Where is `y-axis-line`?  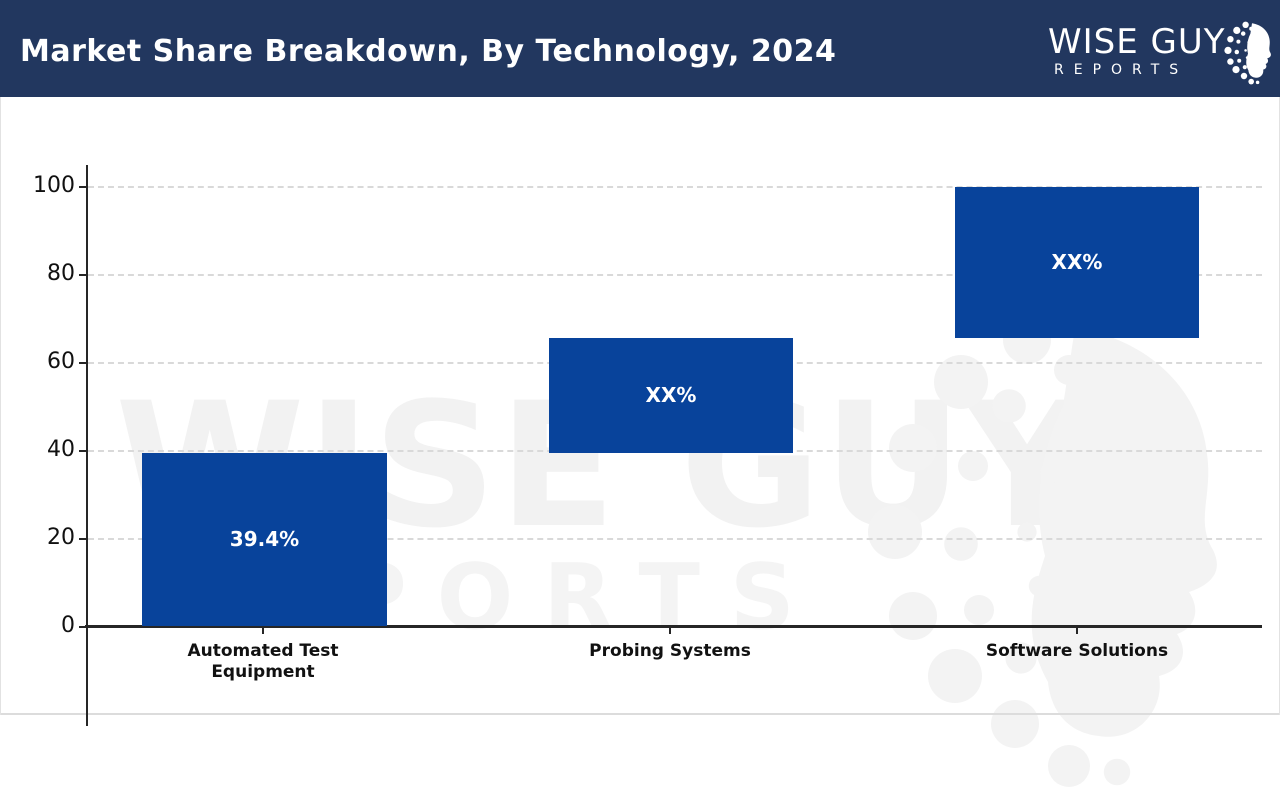
y-axis-line is located at coordinates (87, 445).